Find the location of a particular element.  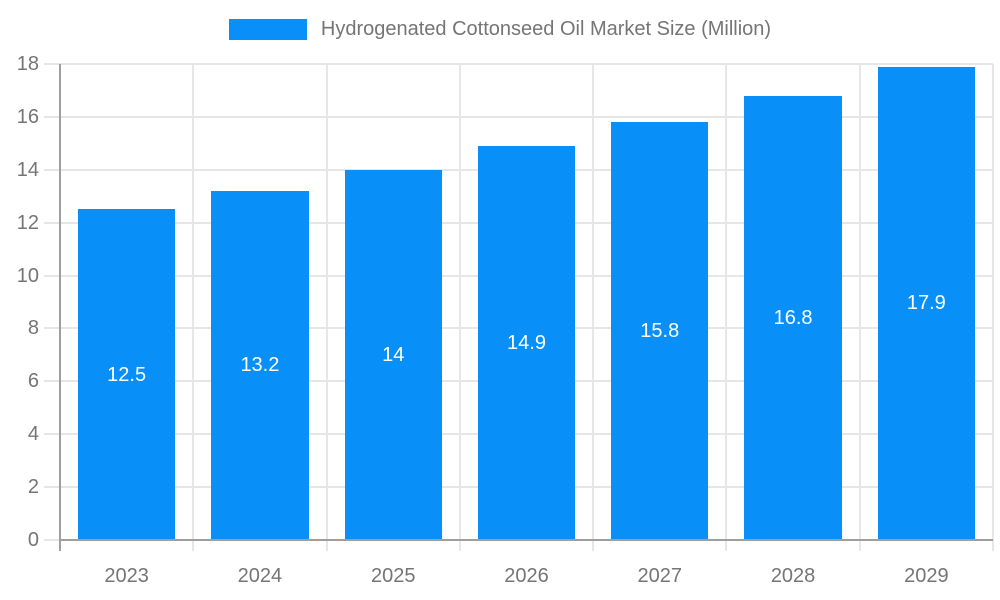

bar-value-label: 16.8 is located at coordinates (793, 317).